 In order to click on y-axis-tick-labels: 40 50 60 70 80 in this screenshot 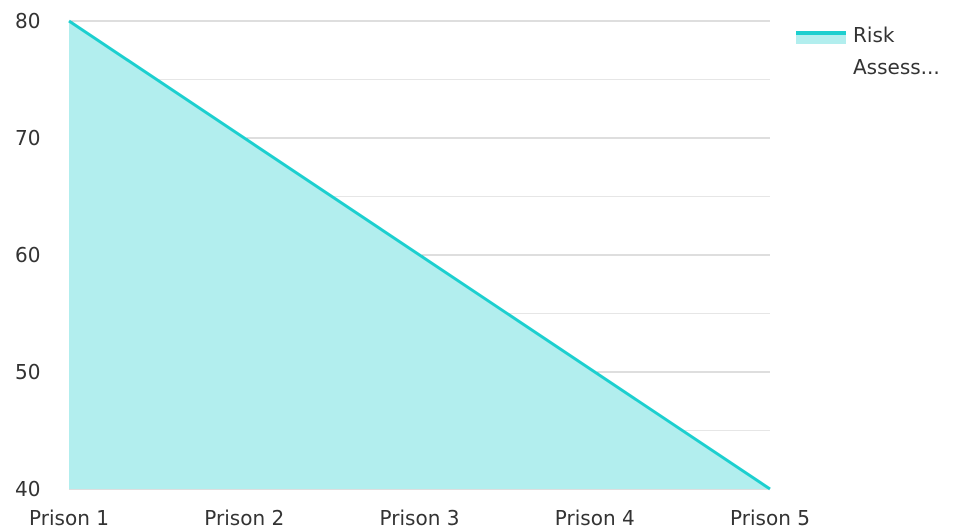, I will do `click(27, 255)`.